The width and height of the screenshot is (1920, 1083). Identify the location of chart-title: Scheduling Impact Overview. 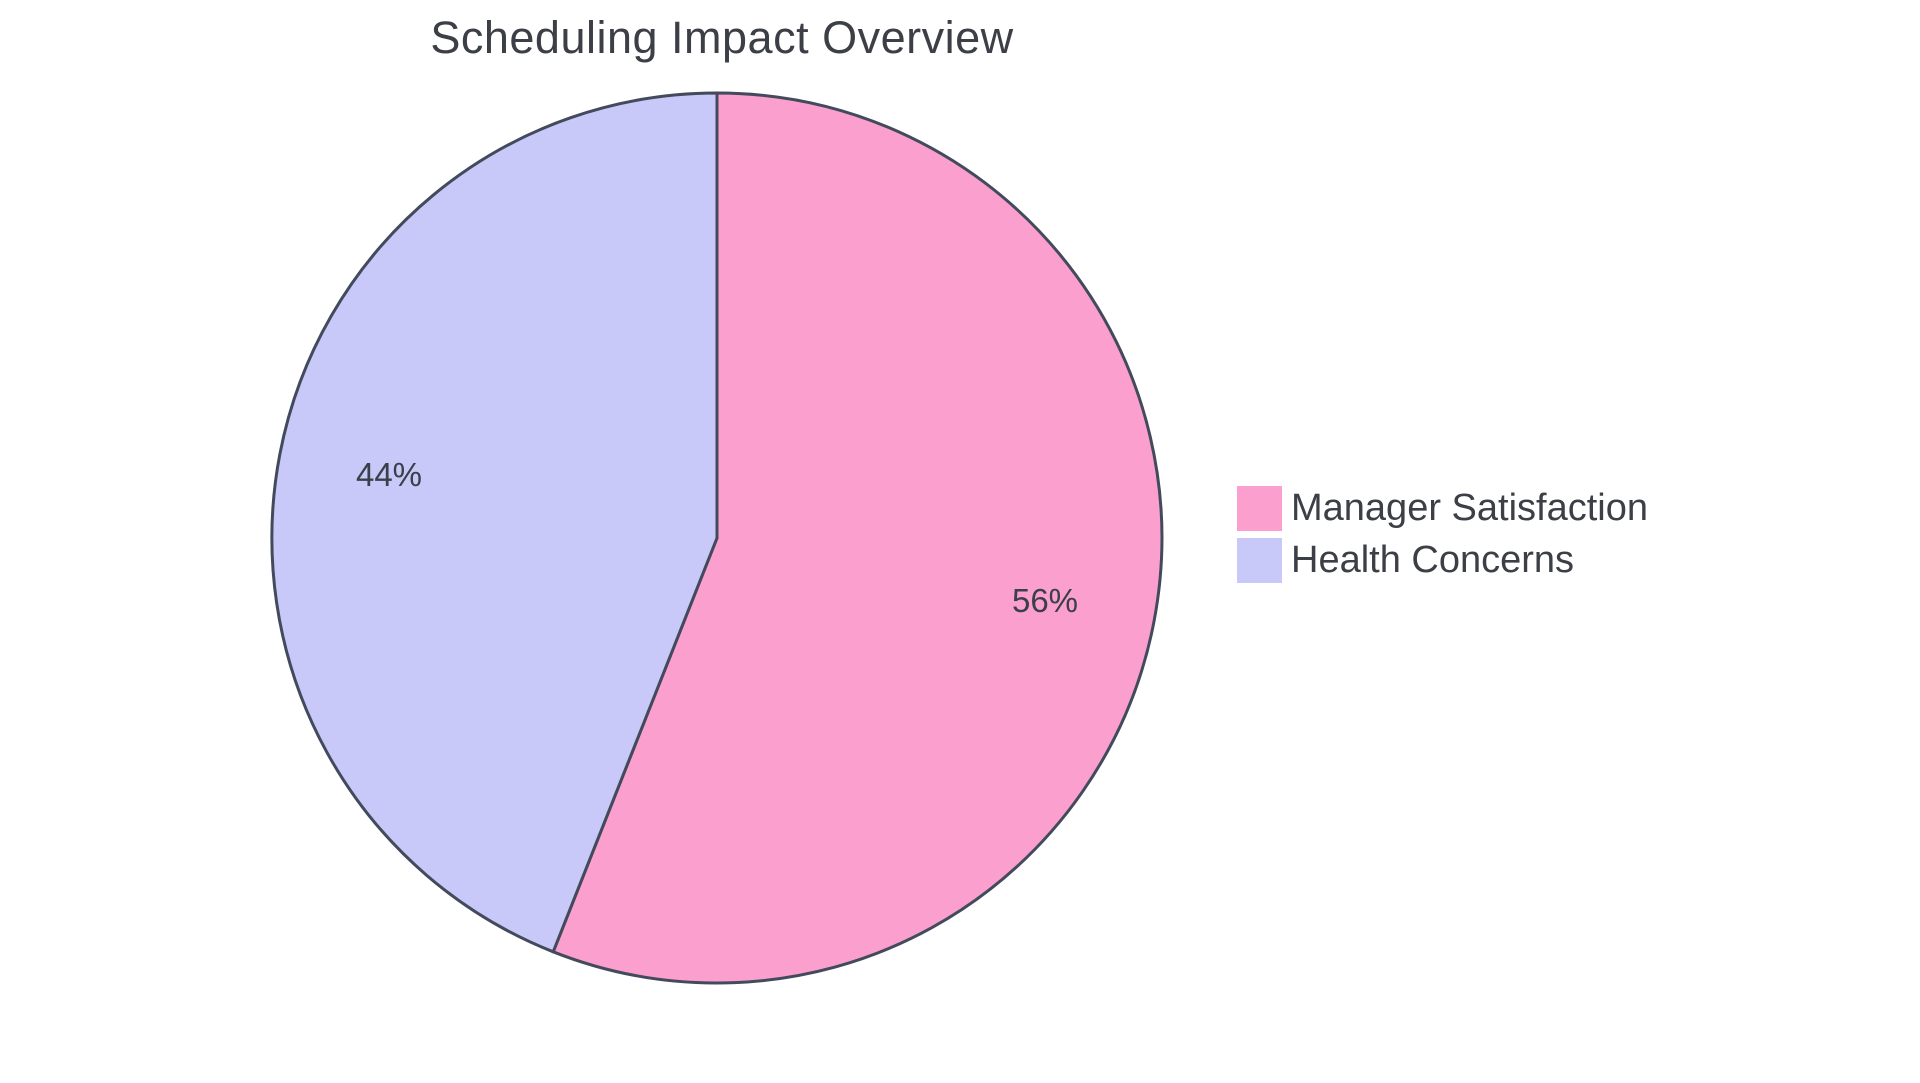
(722, 37).